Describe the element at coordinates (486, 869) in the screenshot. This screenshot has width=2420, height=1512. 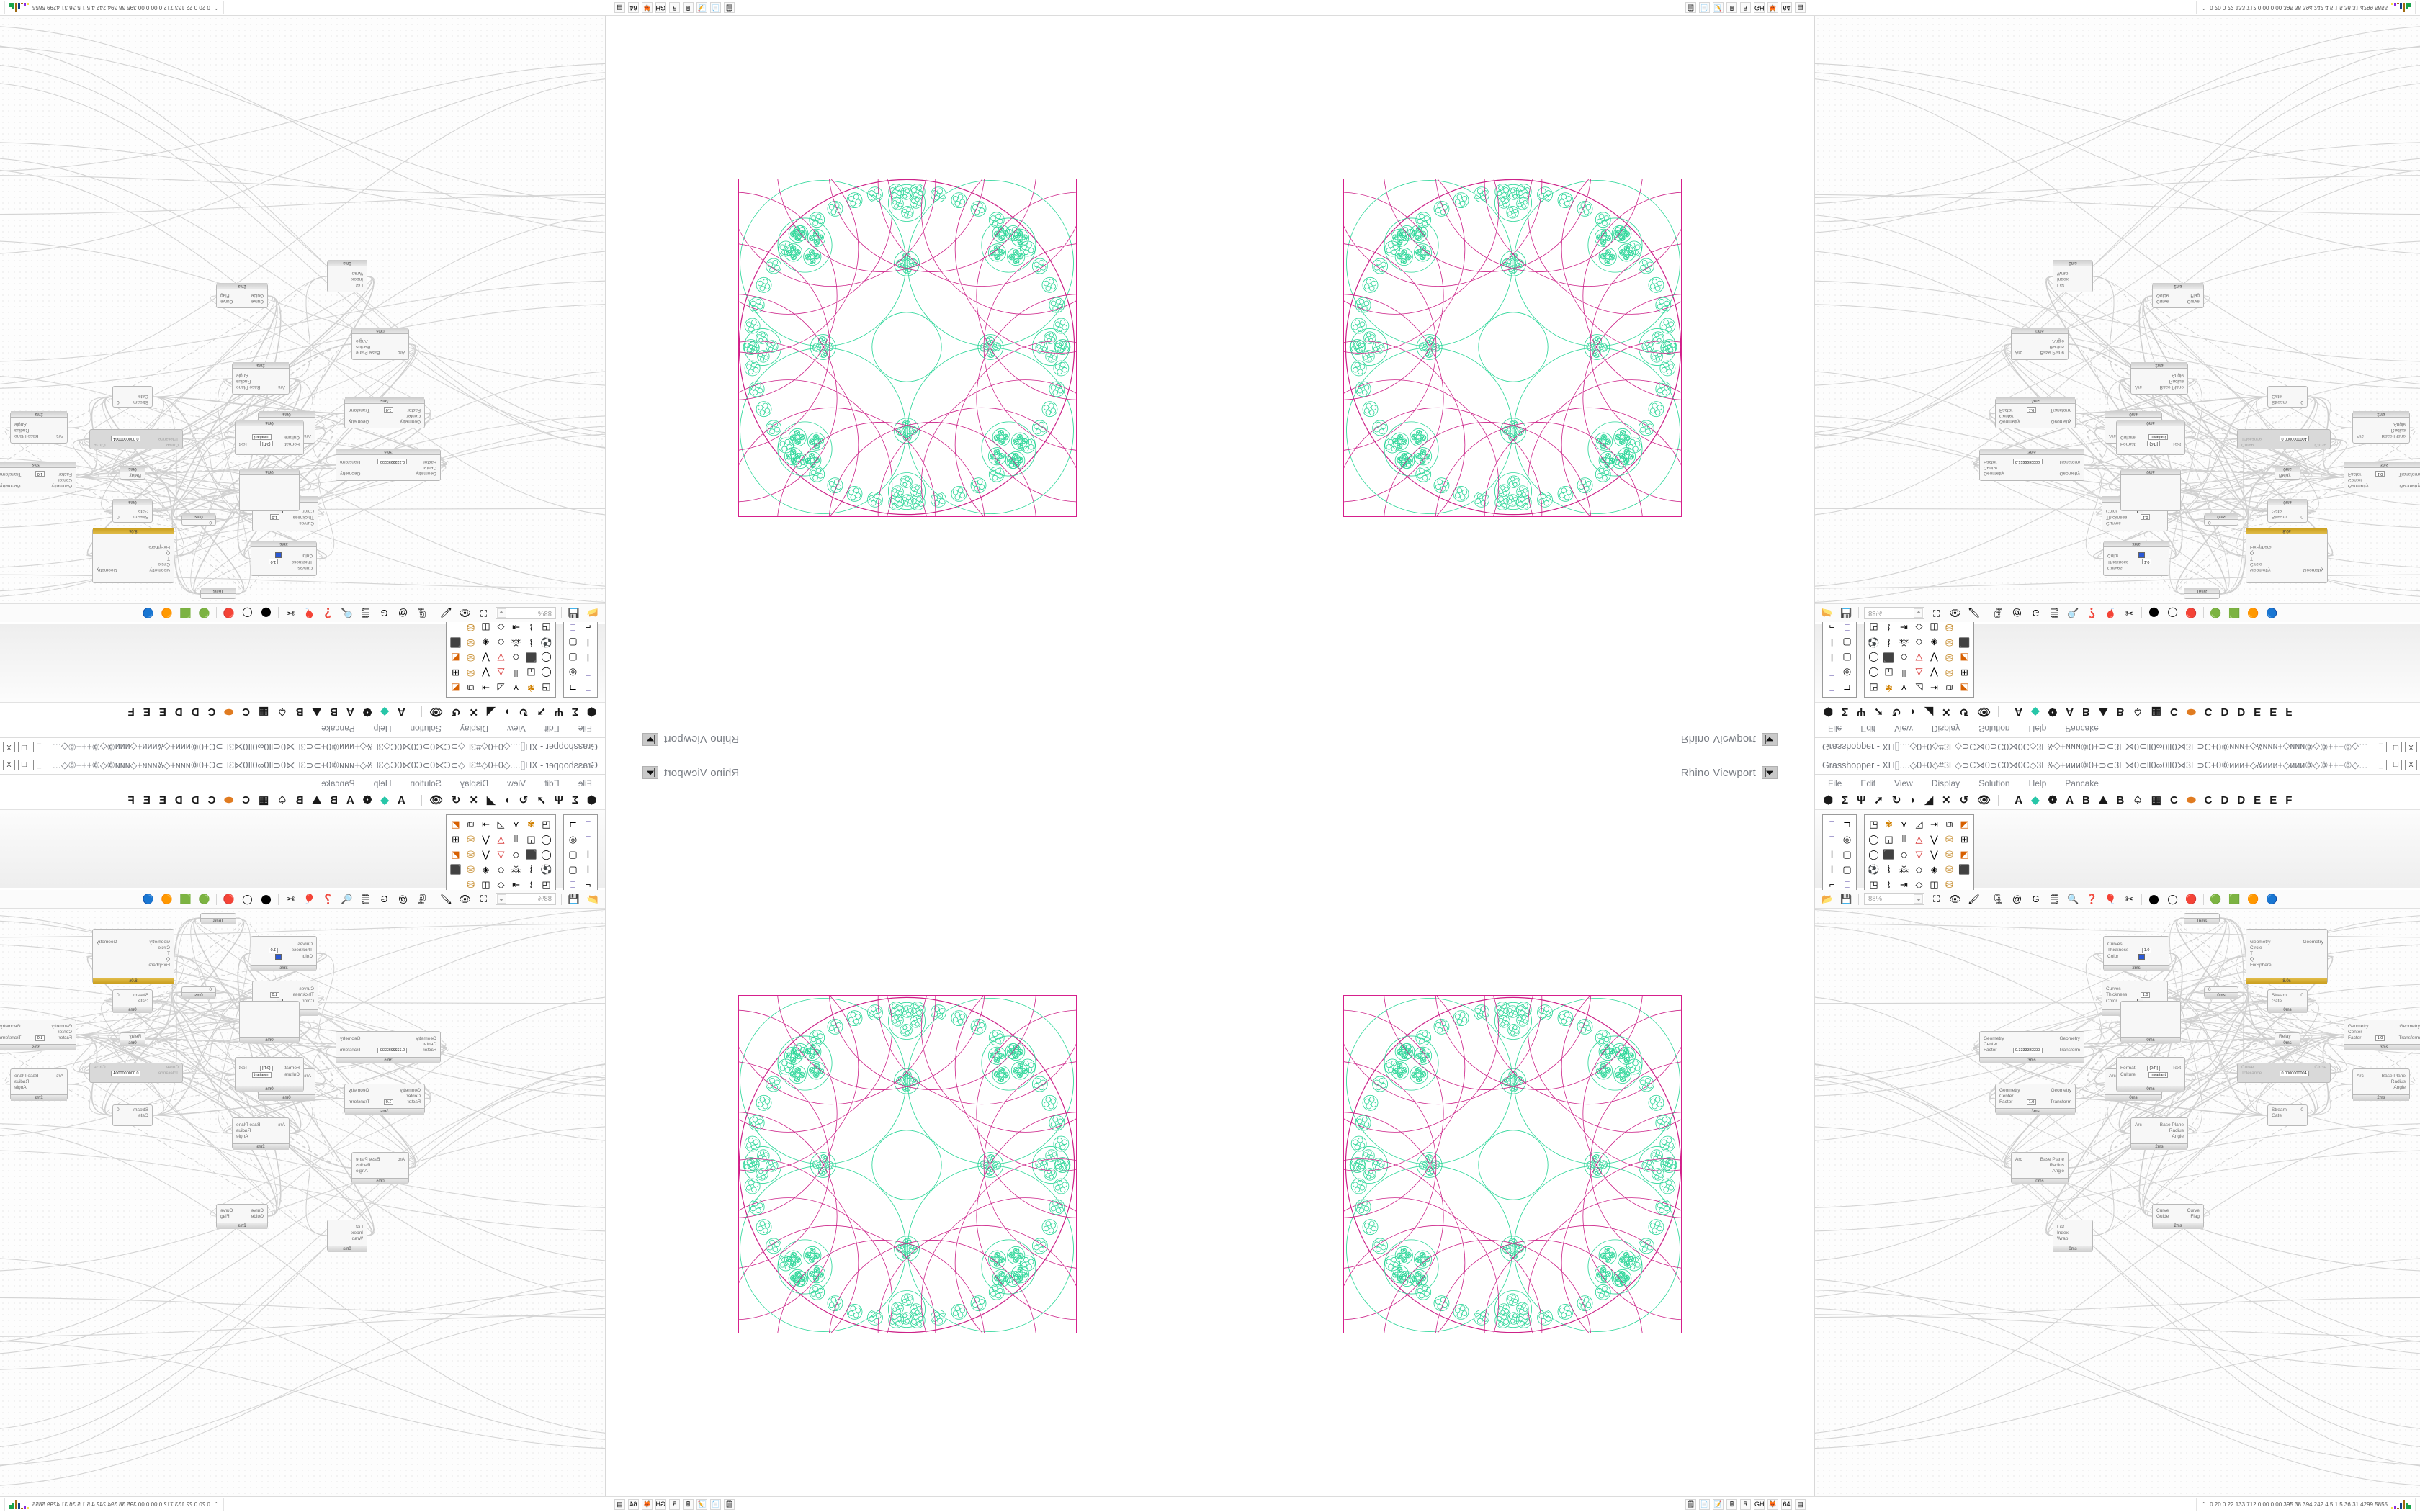
I see `quad-pts-icon: ◈` at that location.